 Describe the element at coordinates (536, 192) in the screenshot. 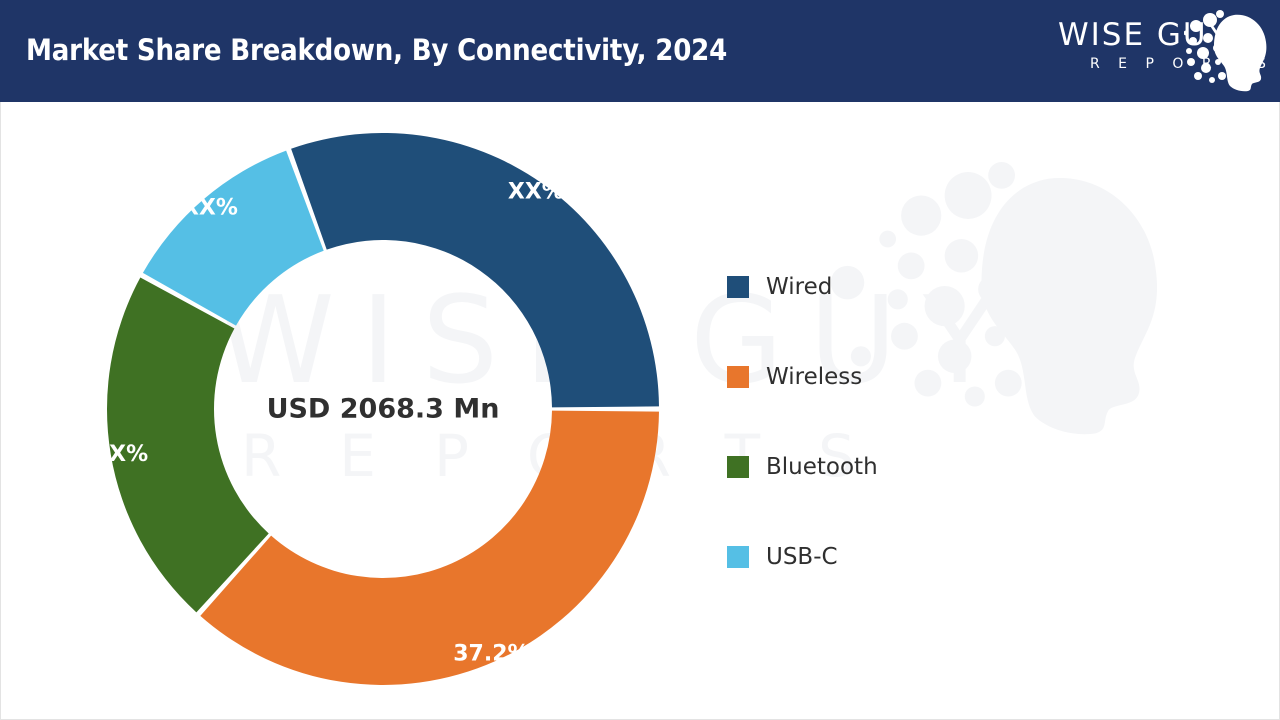

I see `donut-slice-label-wired: XX%` at that location.